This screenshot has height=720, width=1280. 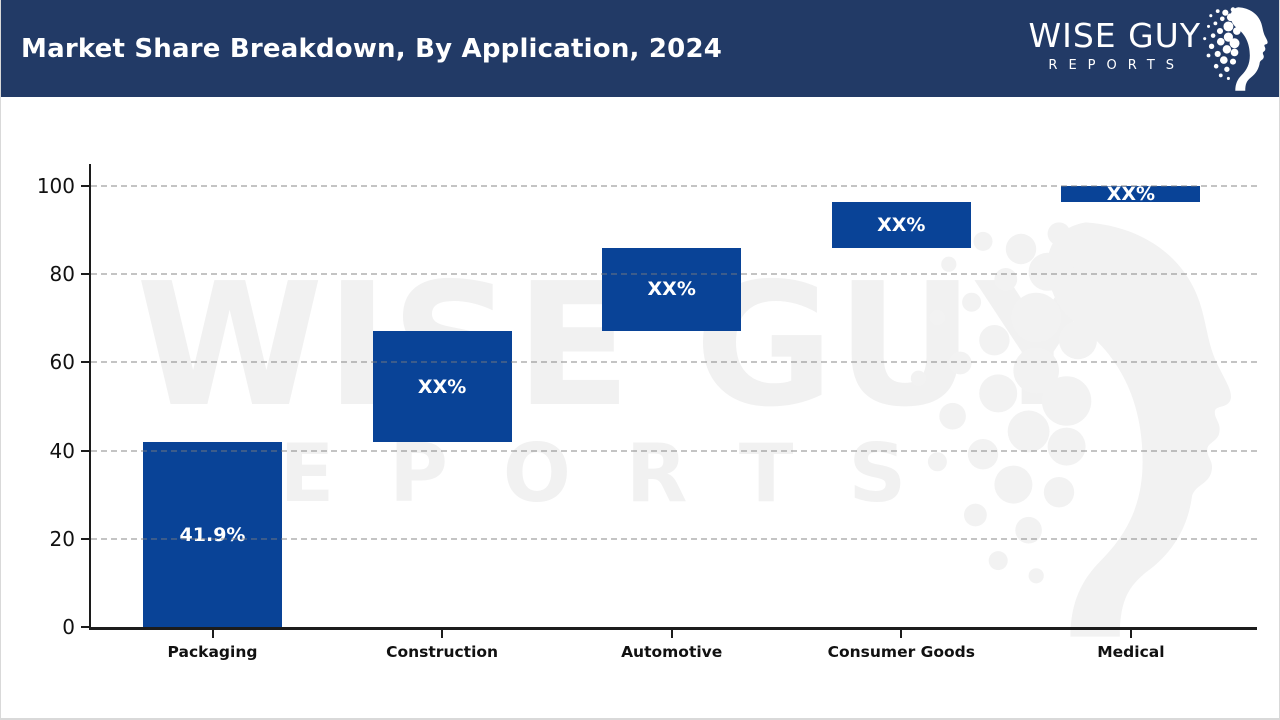 What do you see at coordinates (442, 652) in the screenshot?
I see `x-tick-label: Construction` at bounding box center [442, 652].